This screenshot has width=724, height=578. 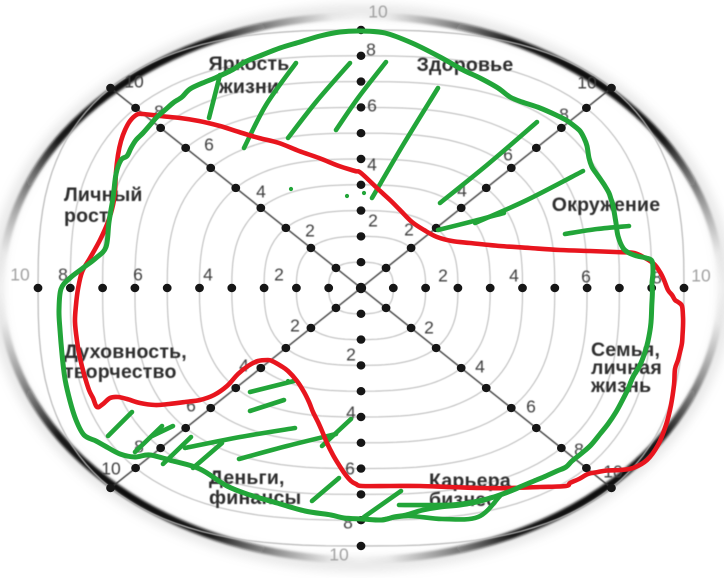 What do you see at coordinates (564, 115) in the screenshot?
I see `axis-number-NE-8: 8` at bounding box center [564, 115].